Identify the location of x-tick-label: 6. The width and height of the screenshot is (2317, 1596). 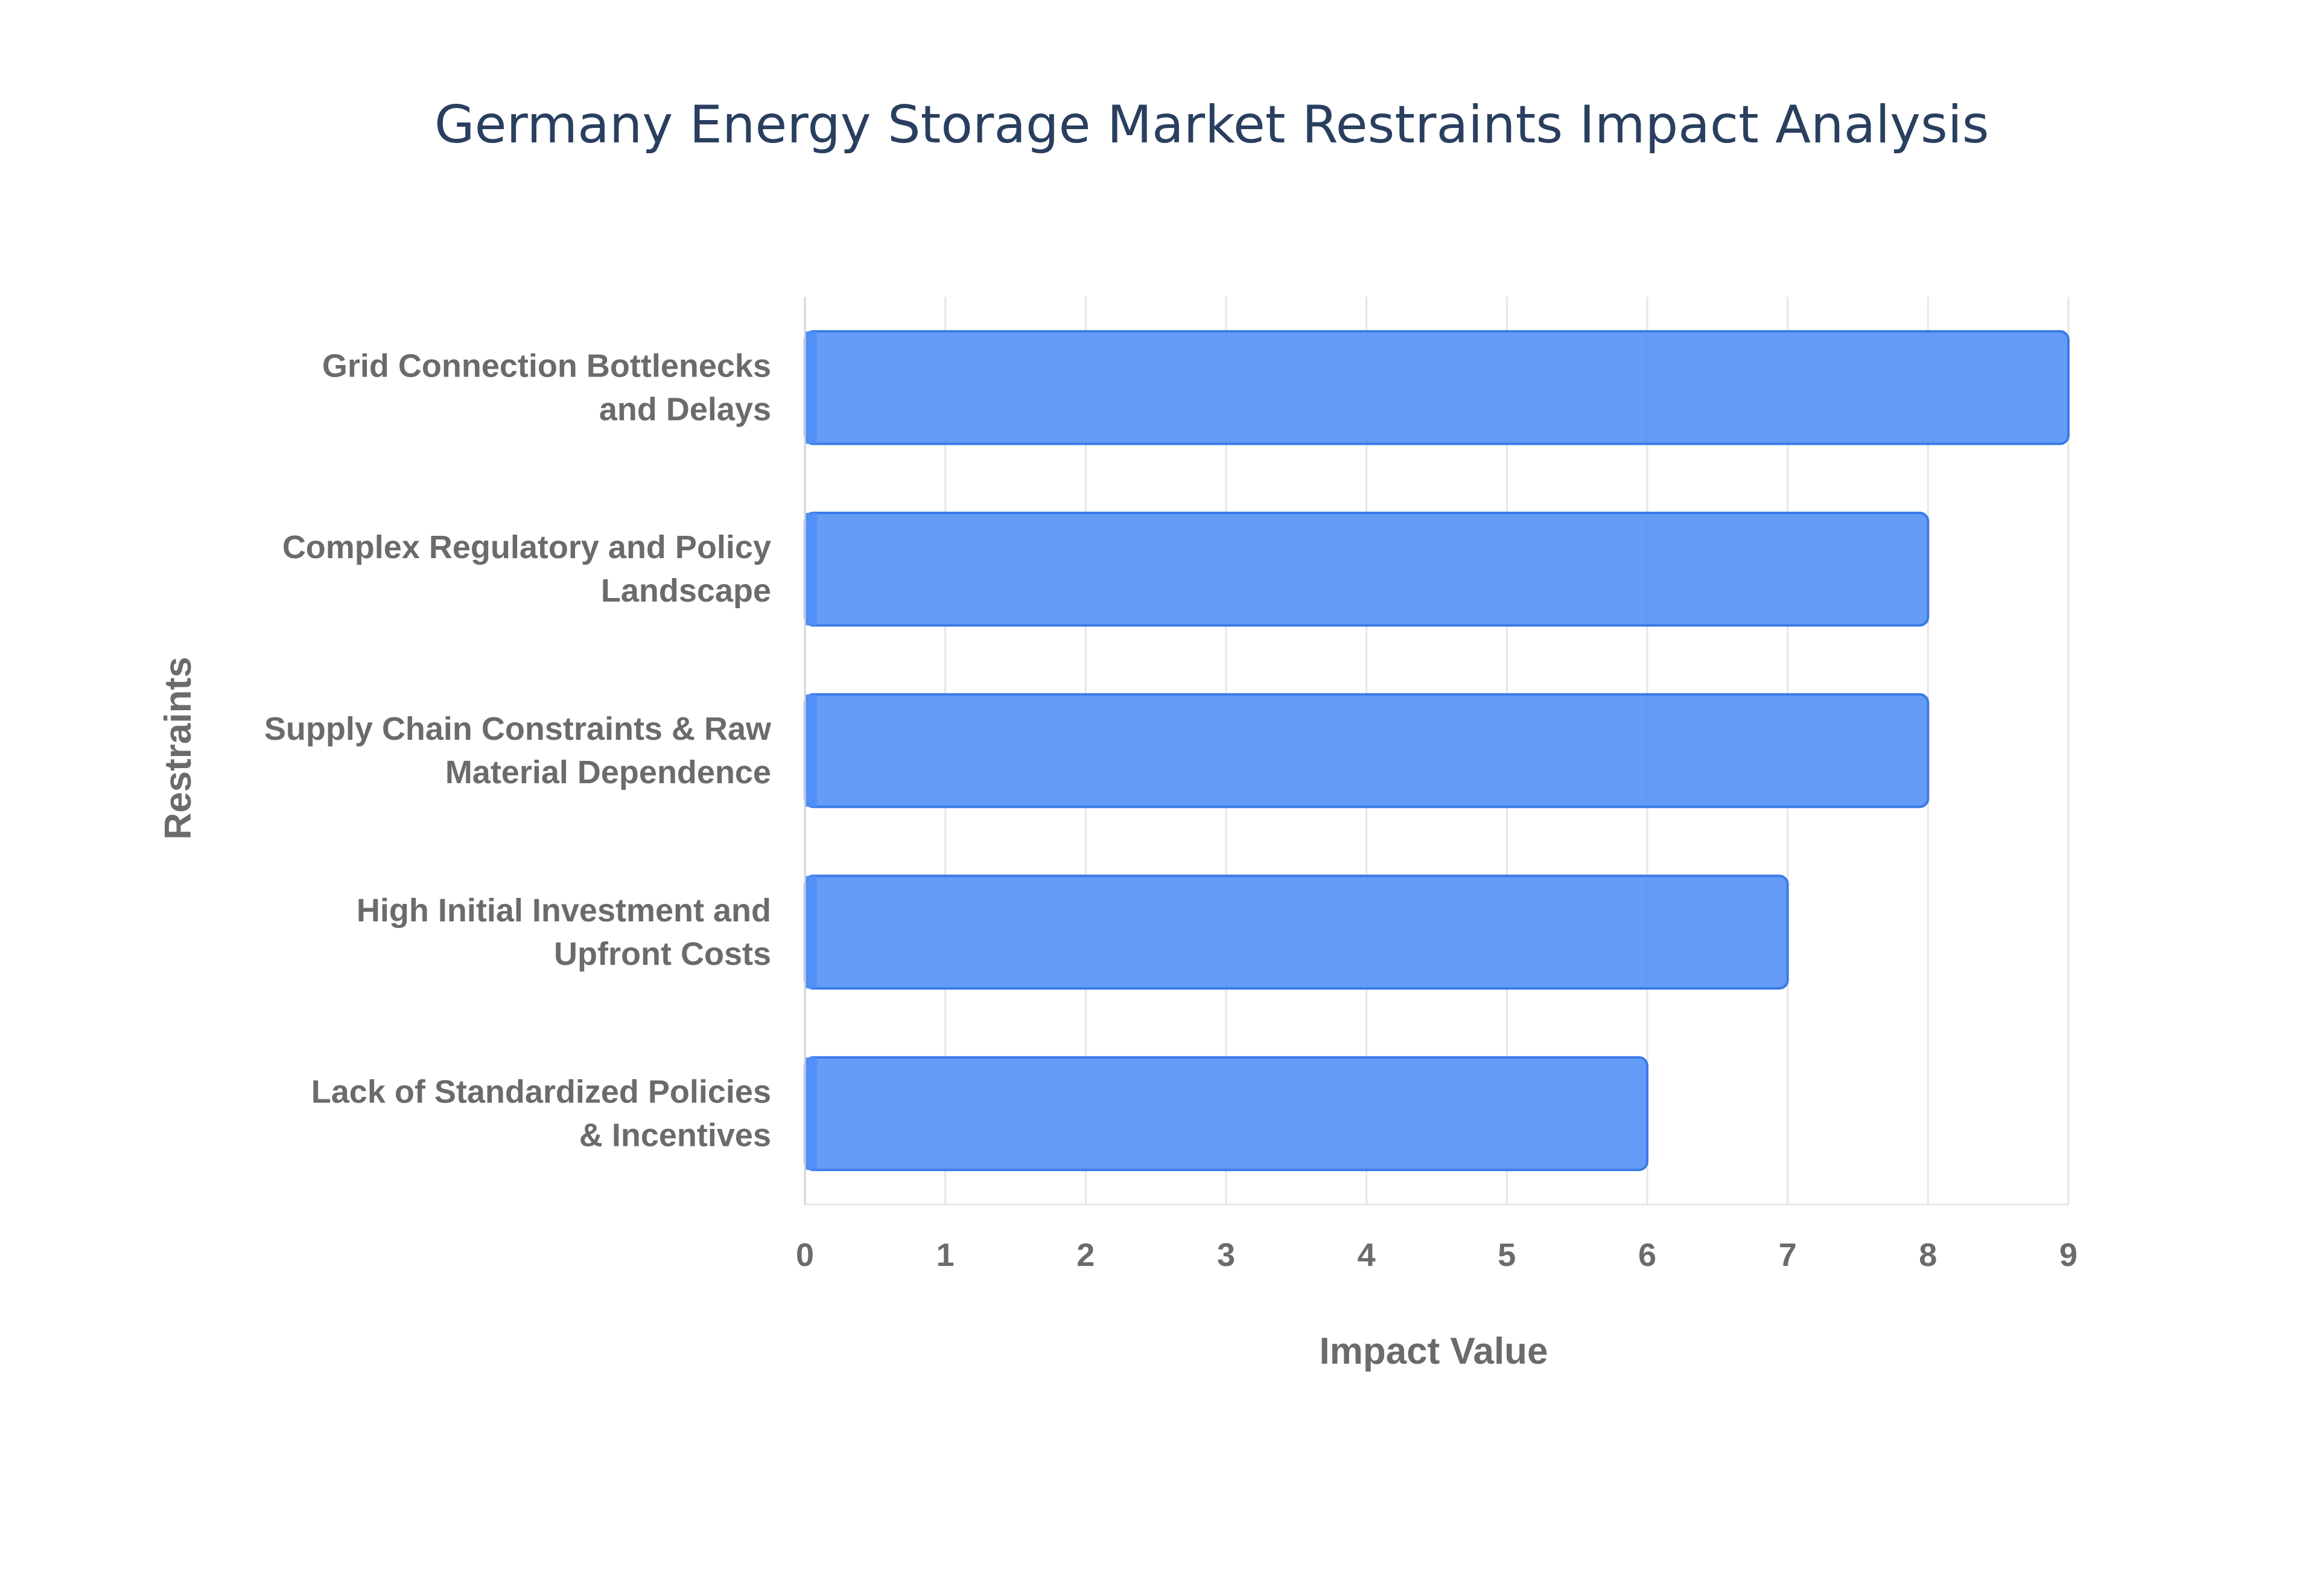
(1647, 1255).